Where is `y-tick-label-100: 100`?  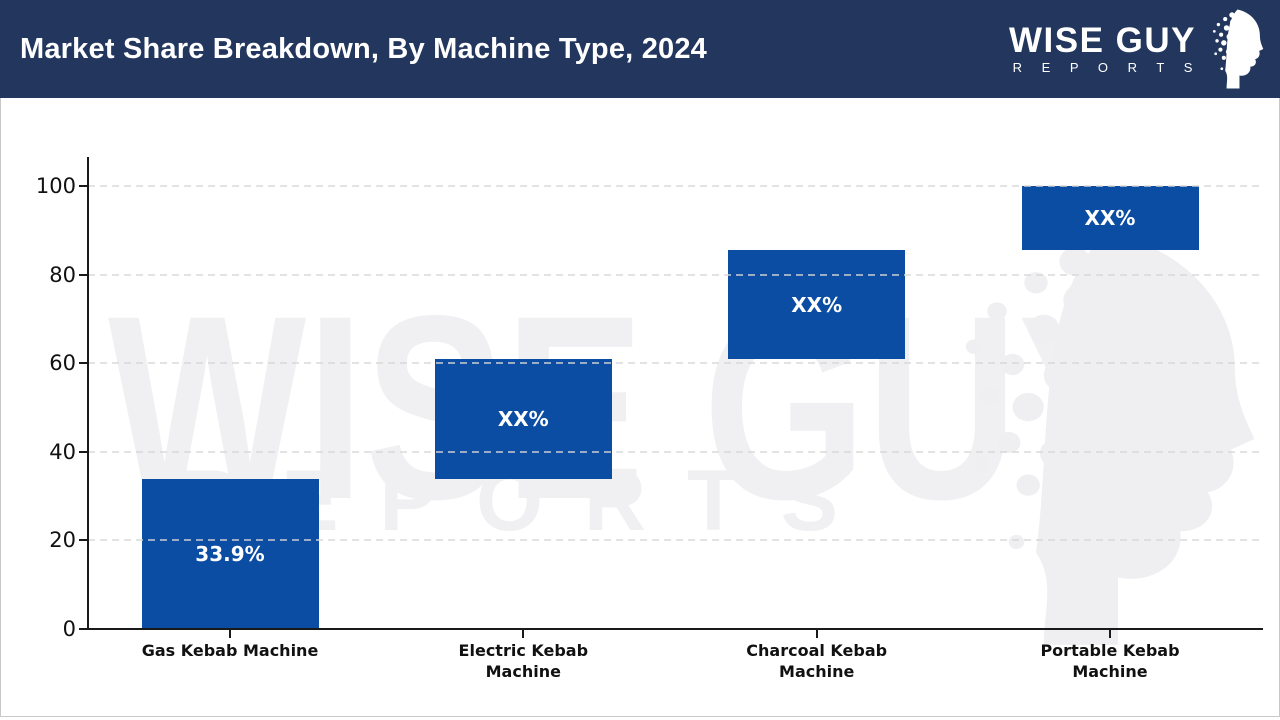 y-tick-label-100: 100 is located at coordinates (55, 186).